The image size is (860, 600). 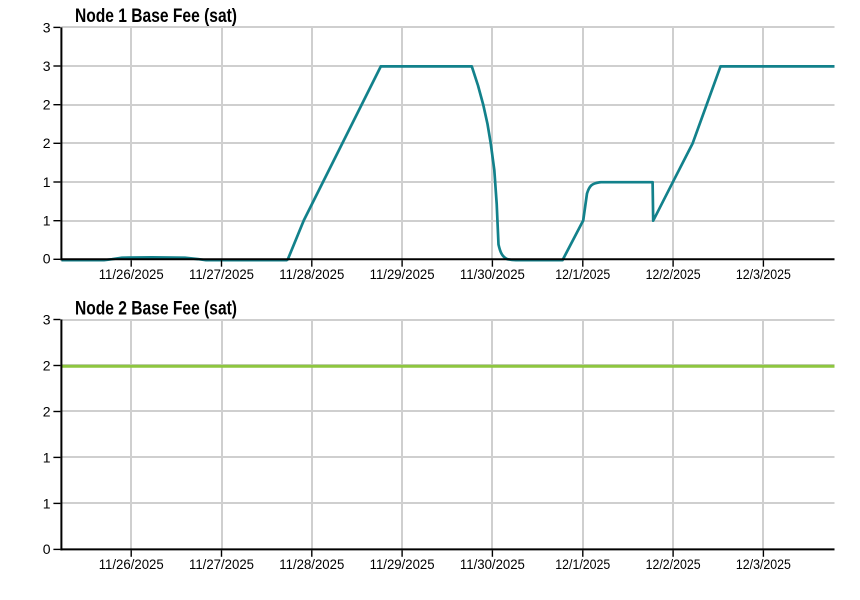 I want to click on svg-text: Node 2 Base Fee (sat), so click(x=156, y=308).